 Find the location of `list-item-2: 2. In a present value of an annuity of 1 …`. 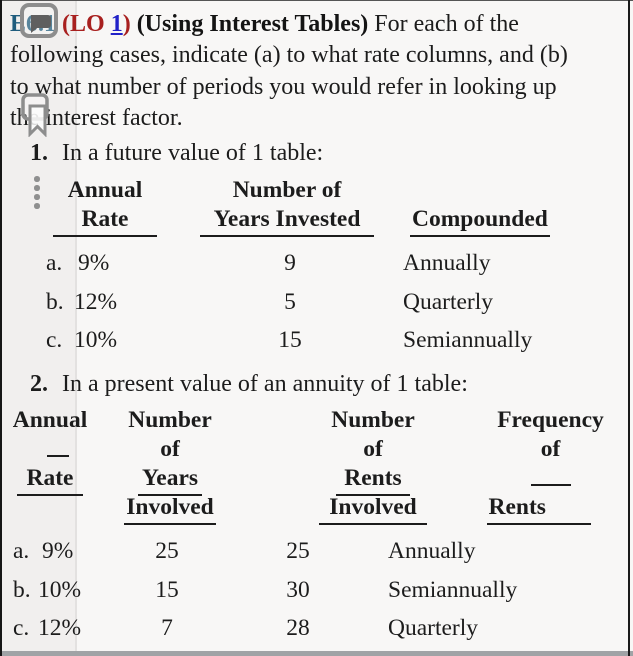

list-item-2: 2. In a present value of an annuity of 1 … is located at coordinates (249, 384).